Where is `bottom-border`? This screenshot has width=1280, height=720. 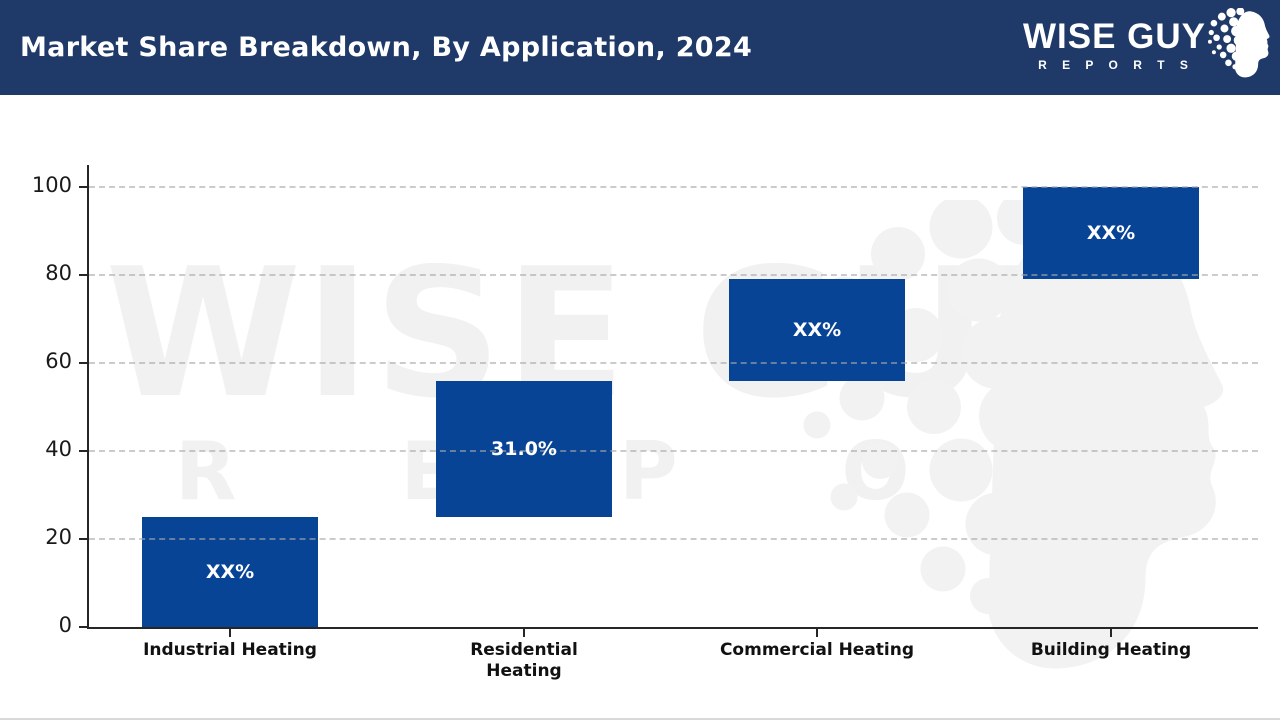
bottom-border is located at coordinates (640, 719).